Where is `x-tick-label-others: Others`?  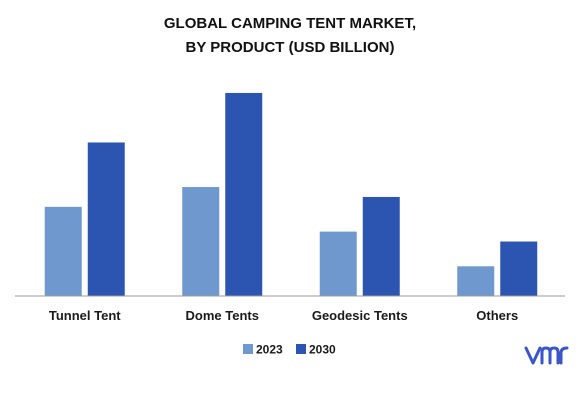
x-tick-label-others: Others is located at coordinates (497, 315).